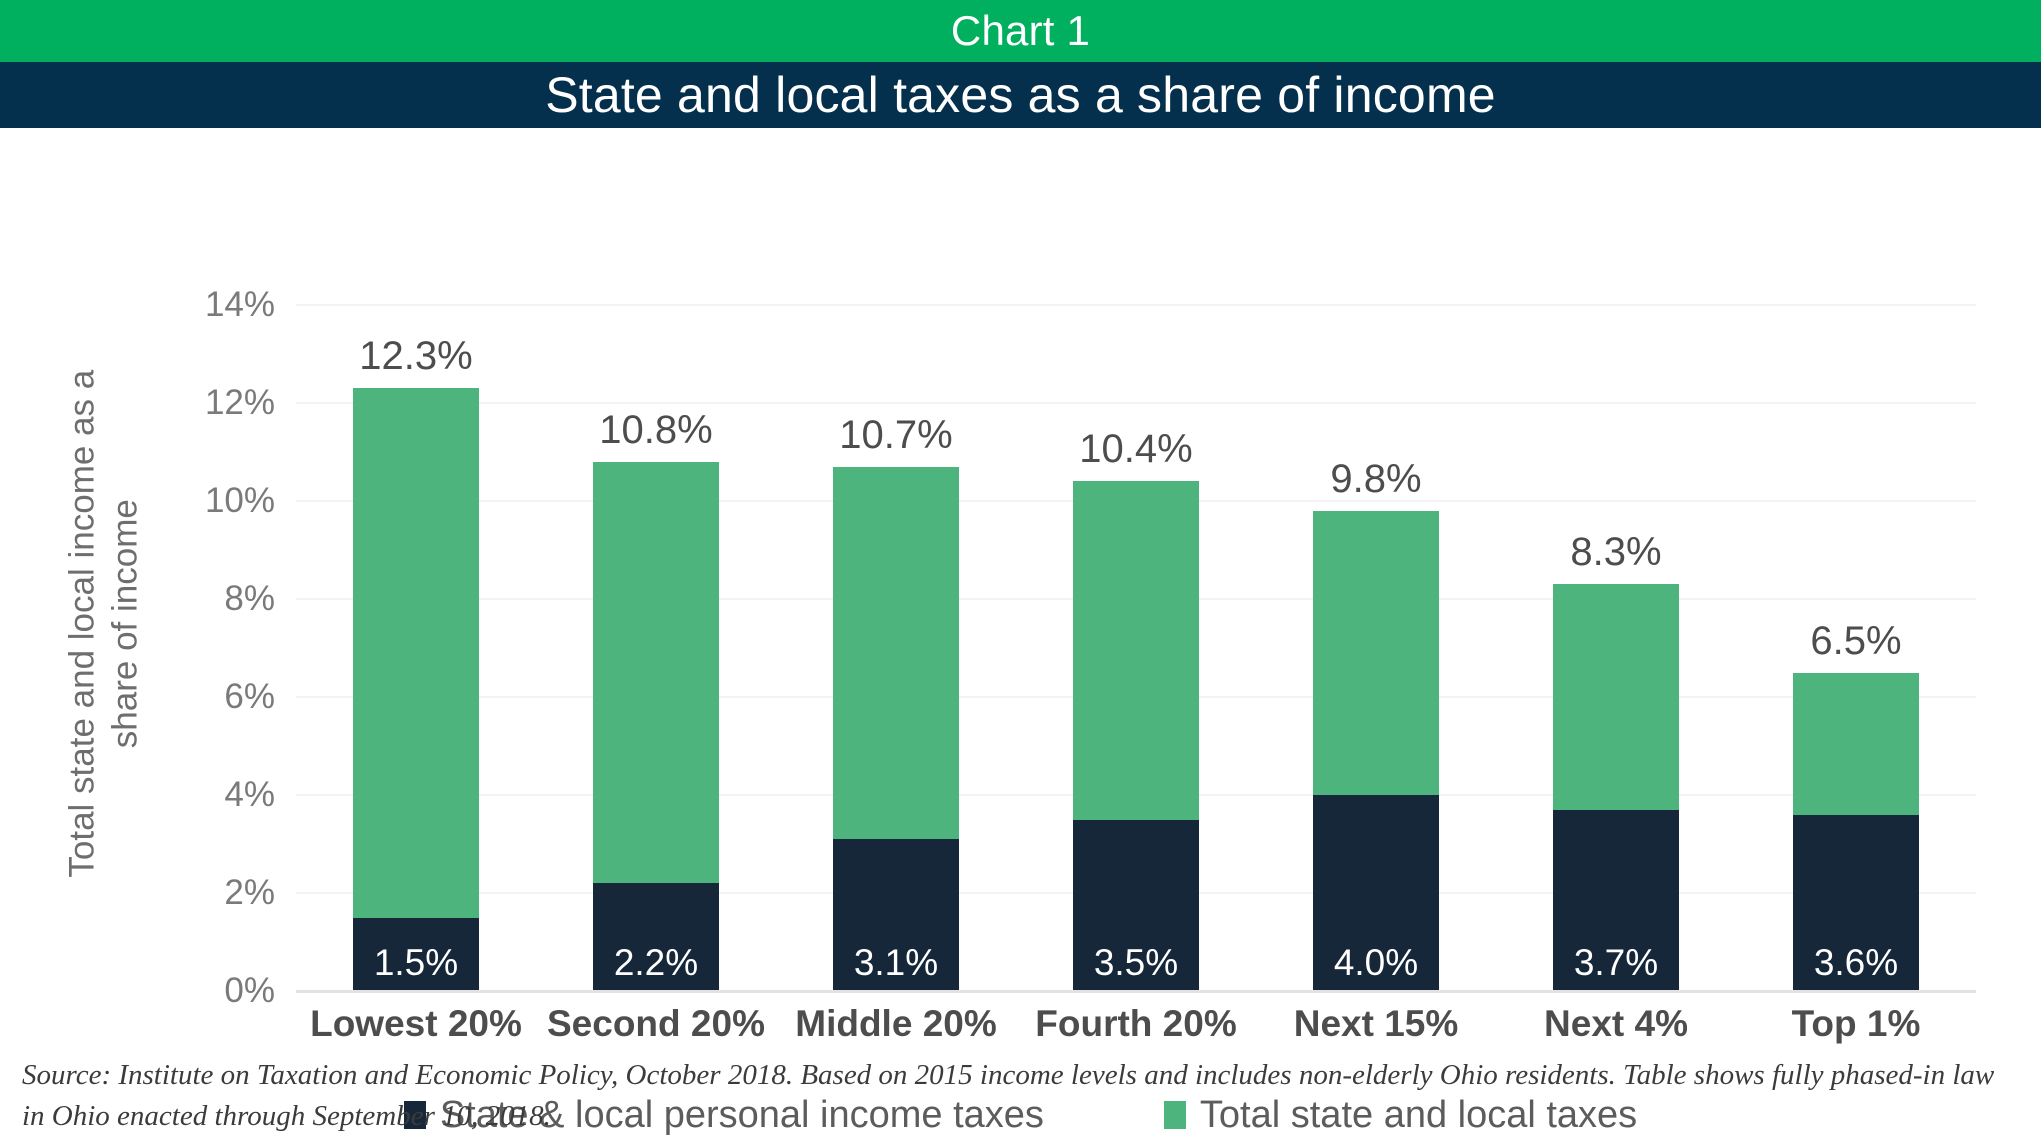 The width and height of the screenshot is (2041, 1137). I want to click on bar-value-label-total: 9.8%, so click(1376, 478).